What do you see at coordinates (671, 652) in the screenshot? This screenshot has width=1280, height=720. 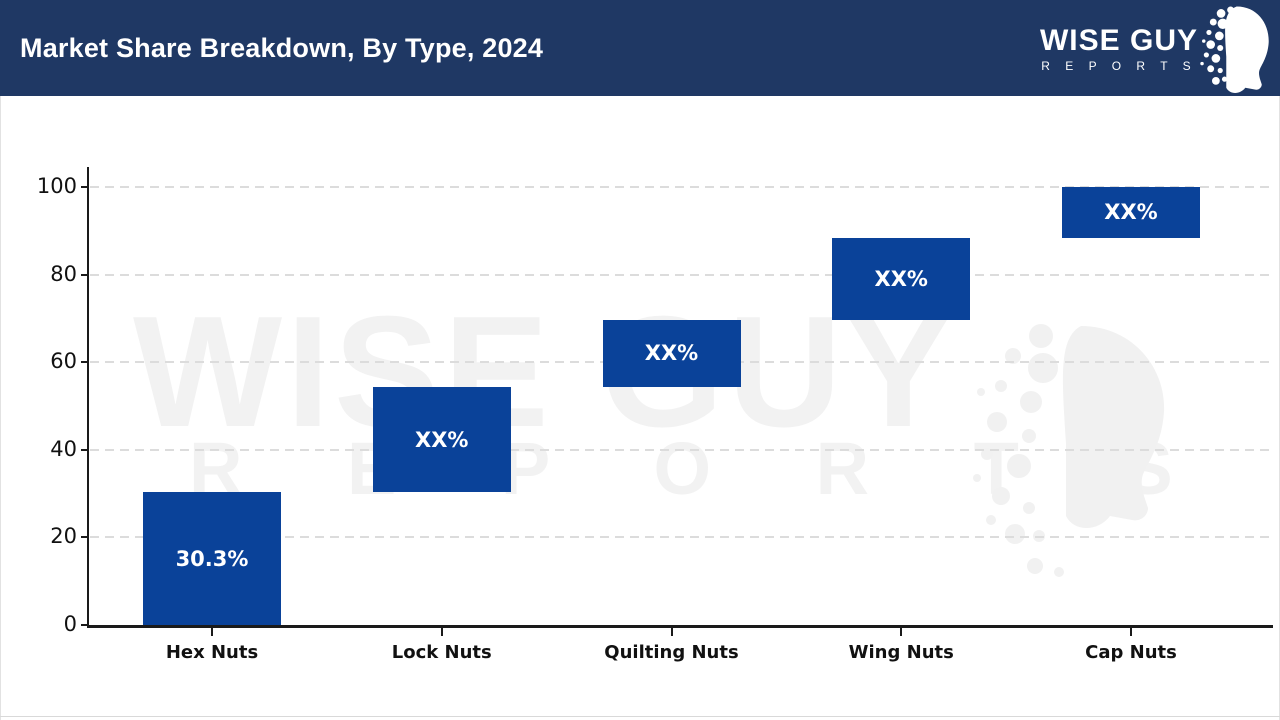 I see `x-category-label: Quilting Nuts` at bounding box center [671, 652].